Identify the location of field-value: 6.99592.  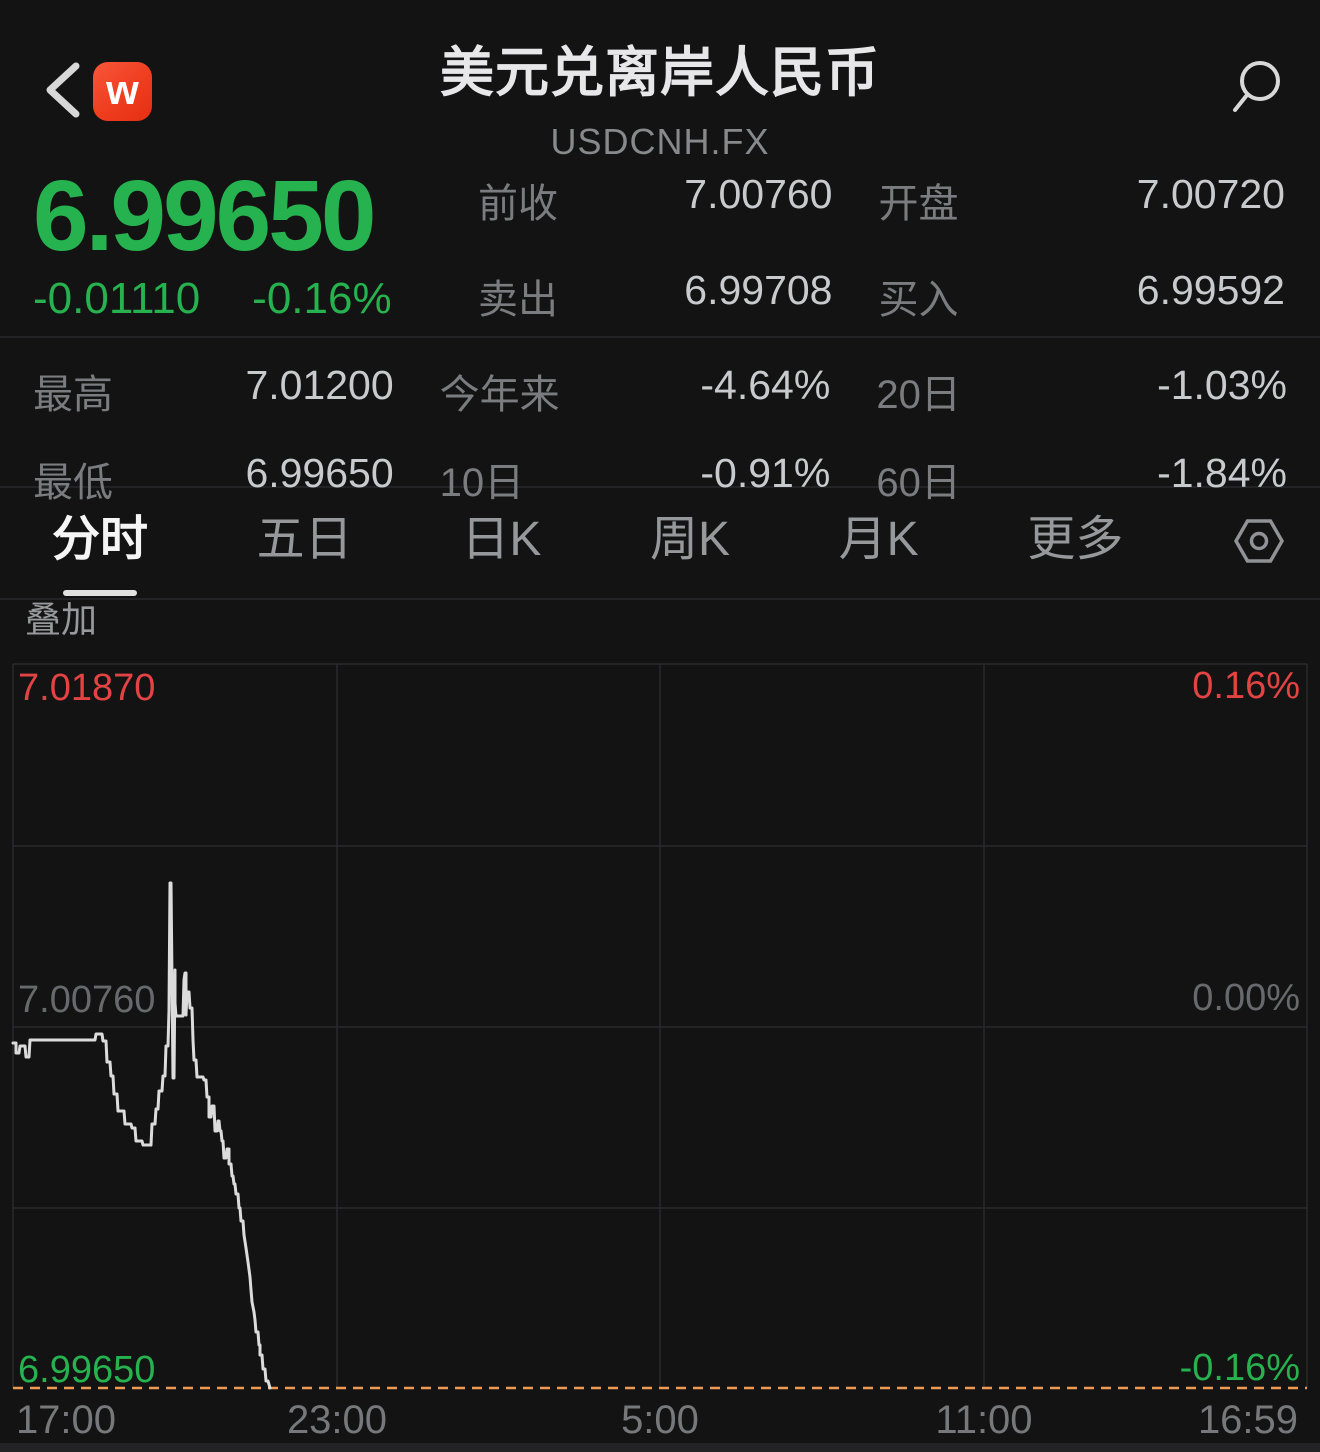
(1210, 290).